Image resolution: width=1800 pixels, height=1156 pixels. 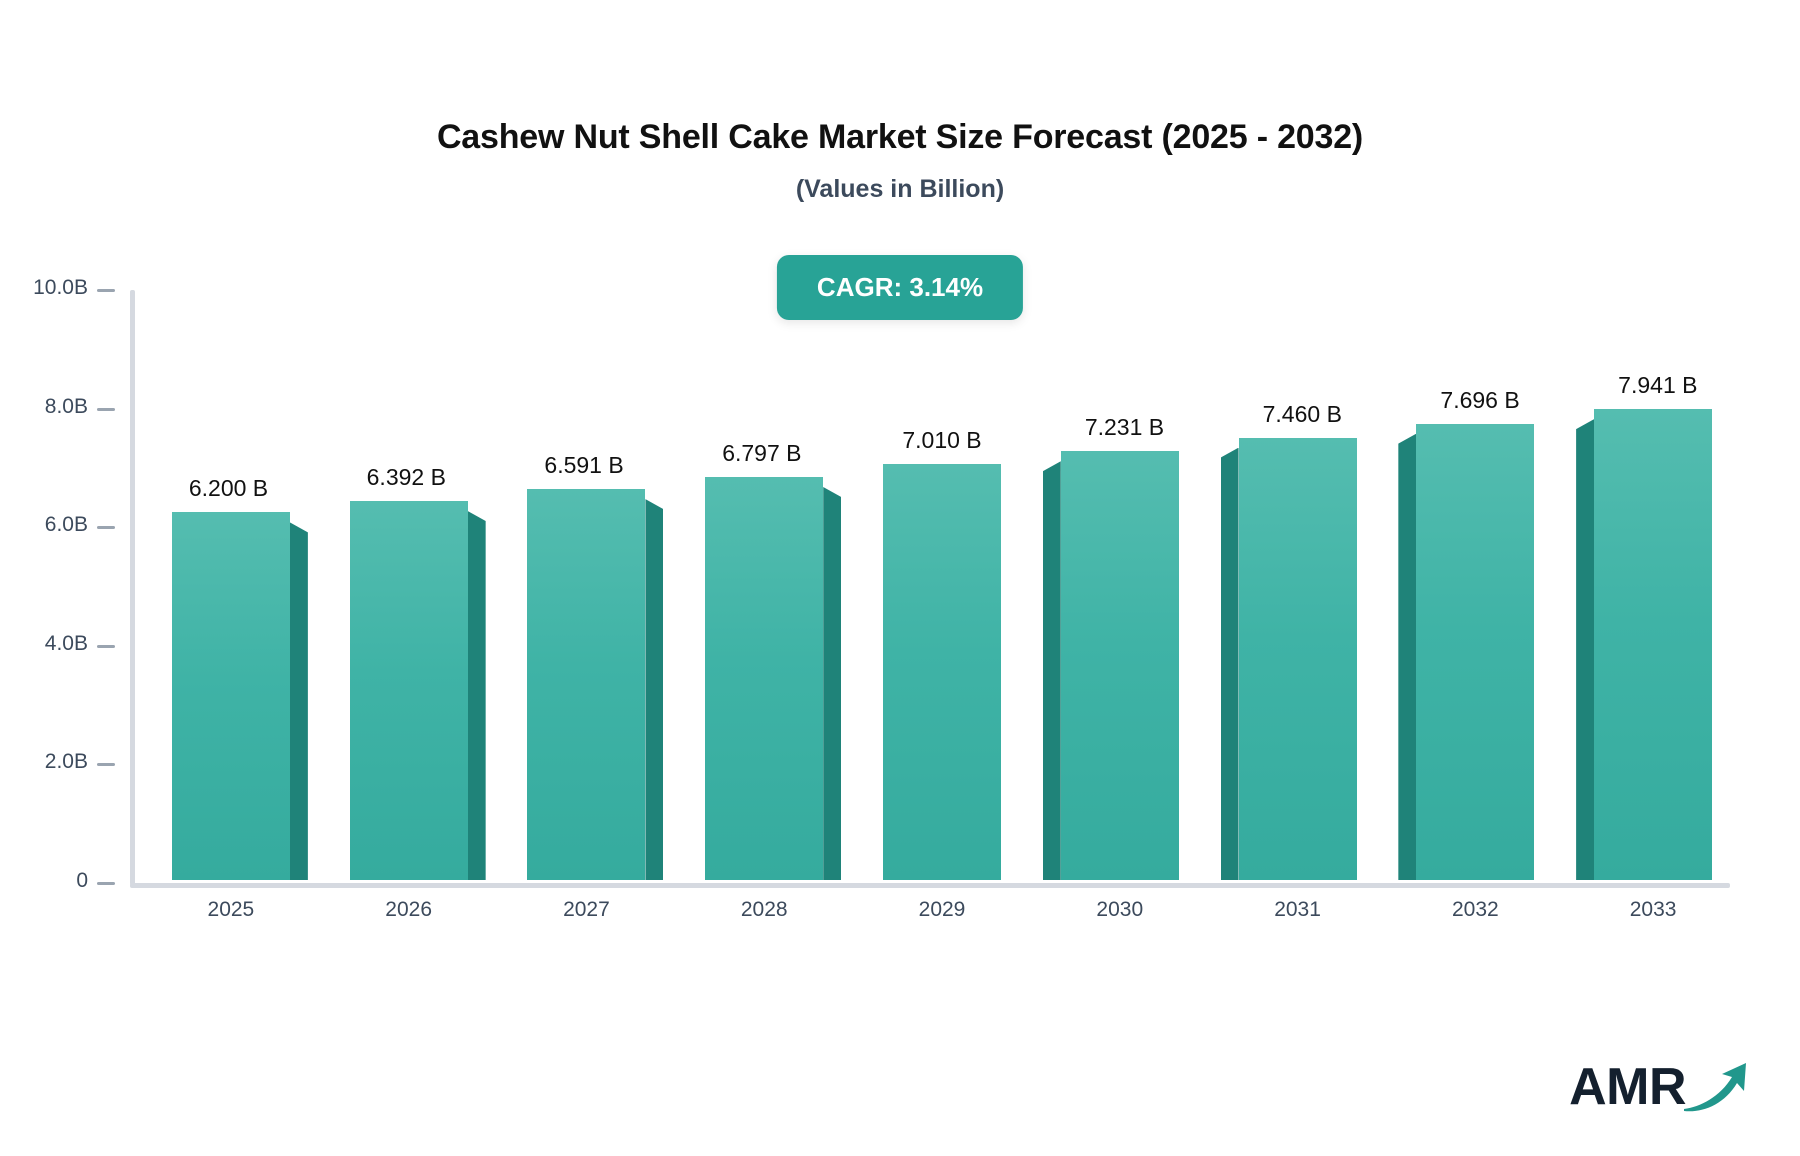 What do you see at coordinates (1475, 909) in the screenshot?
I see `x-axis-tick-label: 2032` at bounding box center [1475, 909].